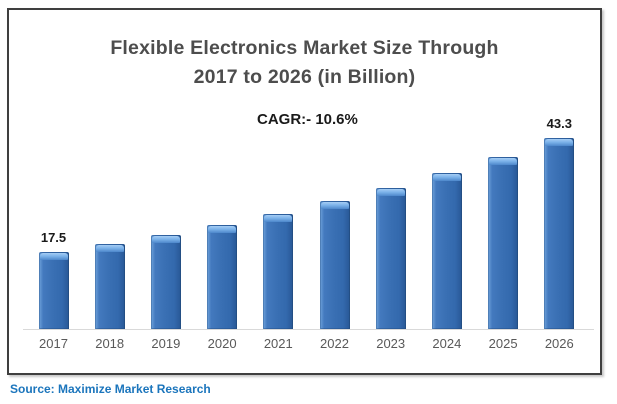  I want to click on x-axis-line, so click(308, 329).